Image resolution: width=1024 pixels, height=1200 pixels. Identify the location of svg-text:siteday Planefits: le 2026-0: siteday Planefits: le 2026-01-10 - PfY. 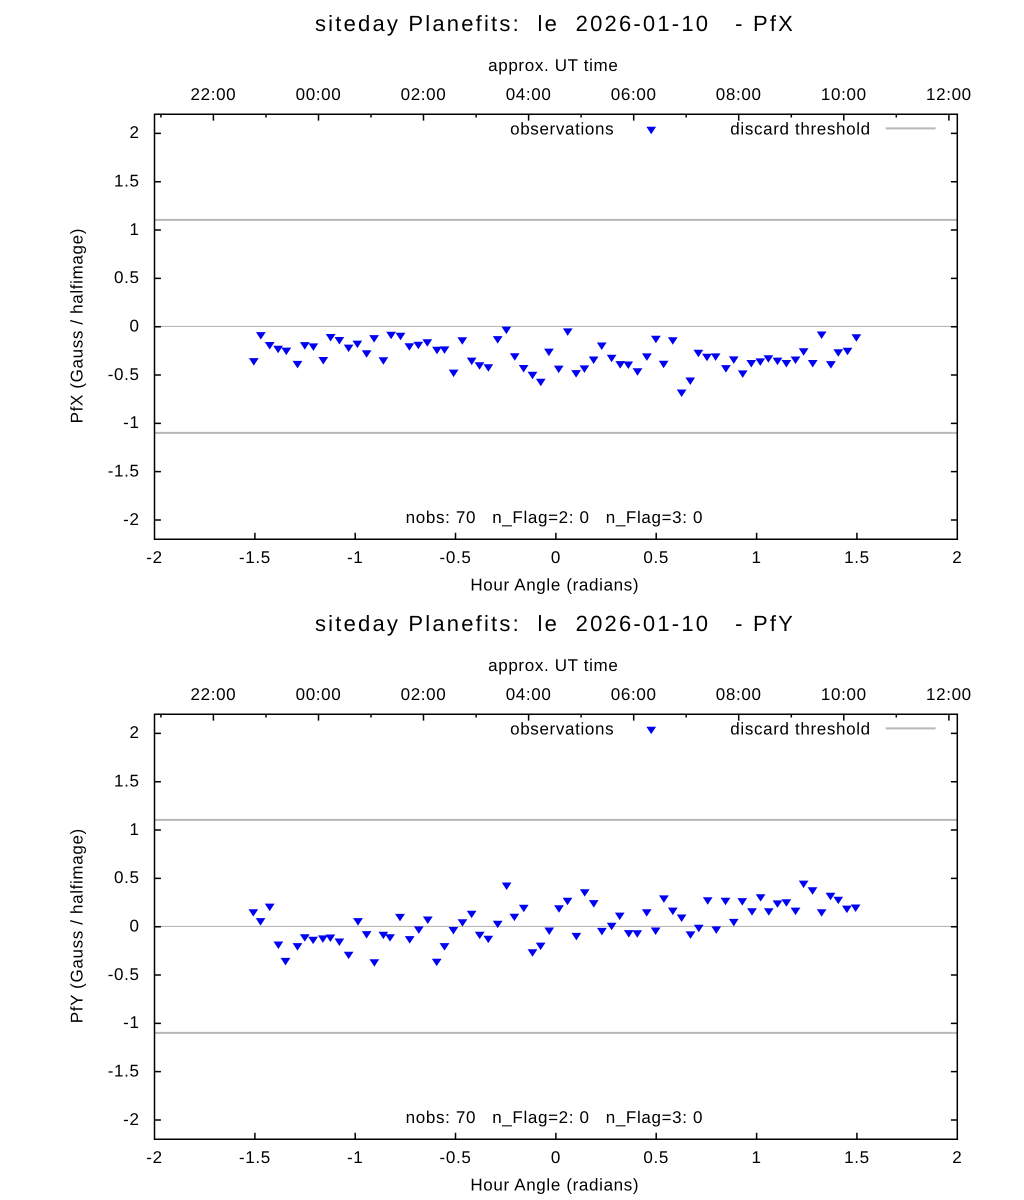
(555, 623).